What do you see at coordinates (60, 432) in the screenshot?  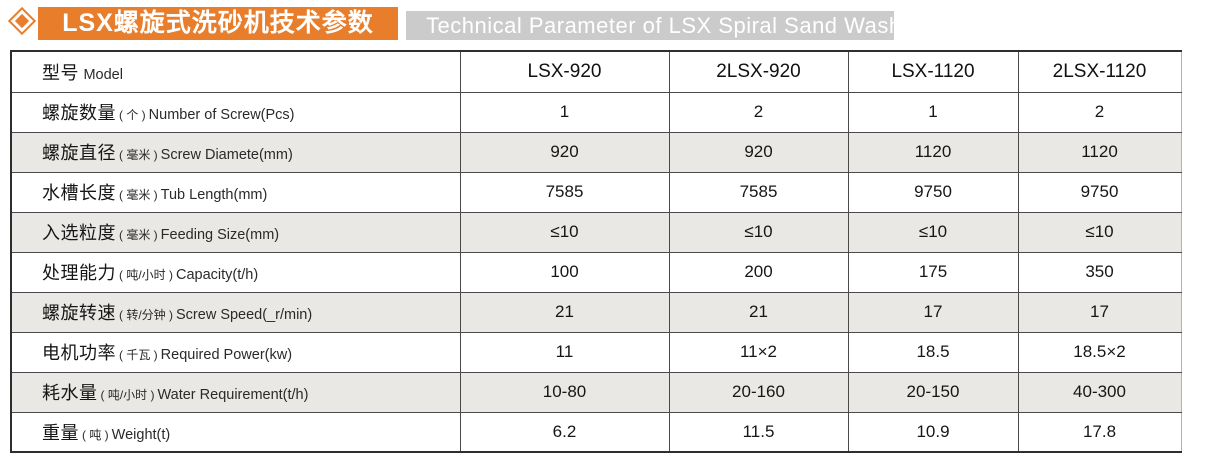 I see `row-label-cn: 重量` at bounding box center [60, 432].